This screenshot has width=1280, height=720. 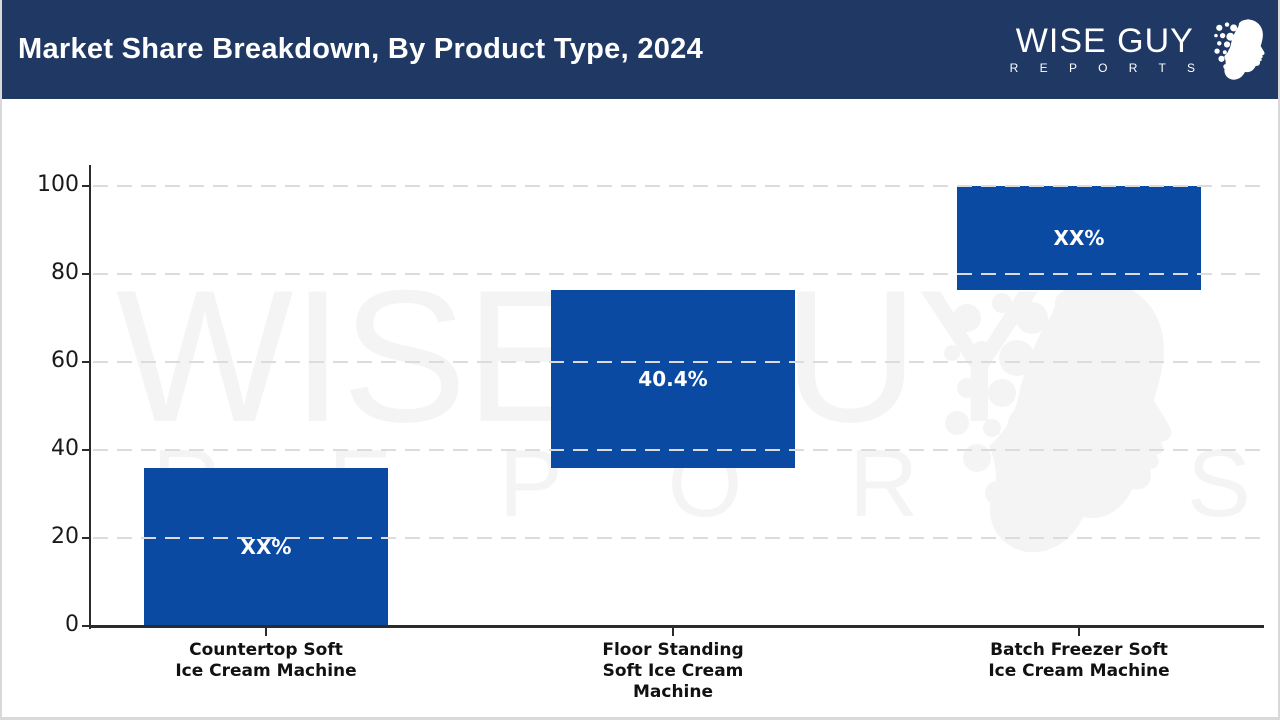 What do you see at coordinates (676, 626) in the screenshot?
I see `x-axis-line` at bounding box center [676, 626].